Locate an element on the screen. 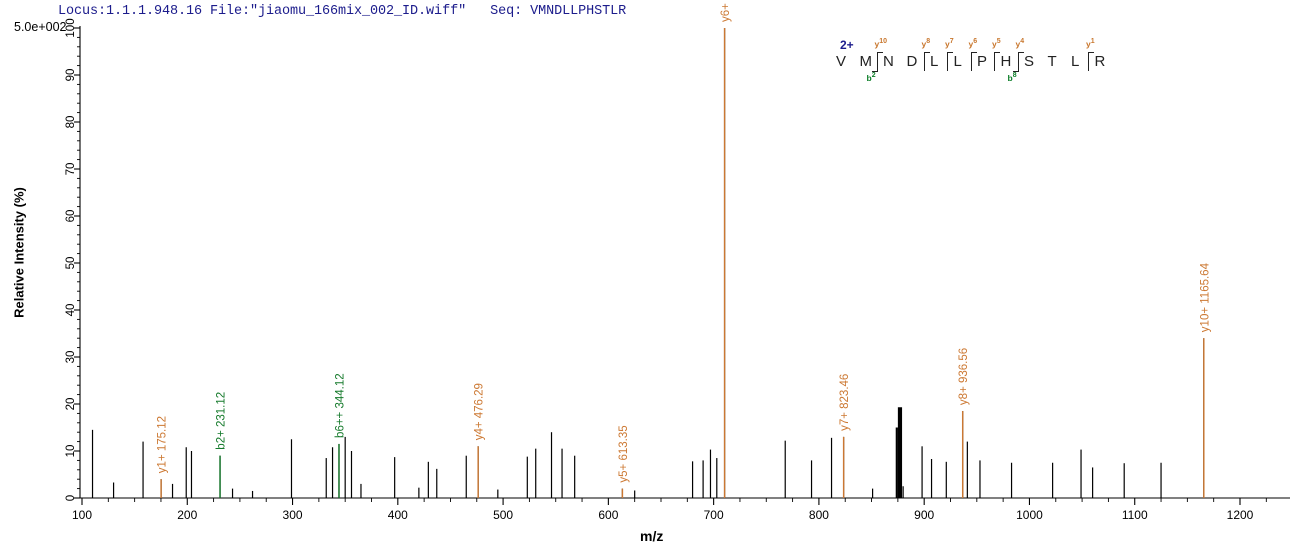 The width and height of the screenshot is (1296, 553). b-ion-index: 2 is located at coordinates (873, 75).